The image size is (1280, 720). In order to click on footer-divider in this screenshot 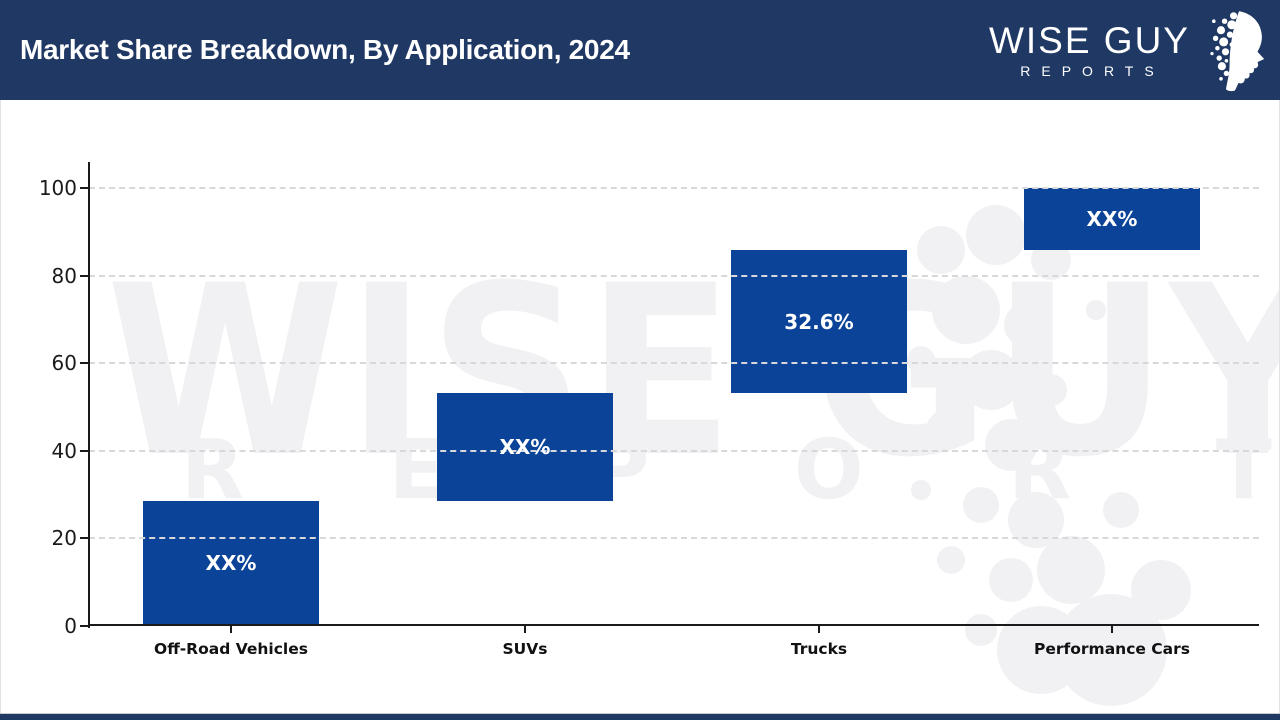, I will do `click(640, 713)`.